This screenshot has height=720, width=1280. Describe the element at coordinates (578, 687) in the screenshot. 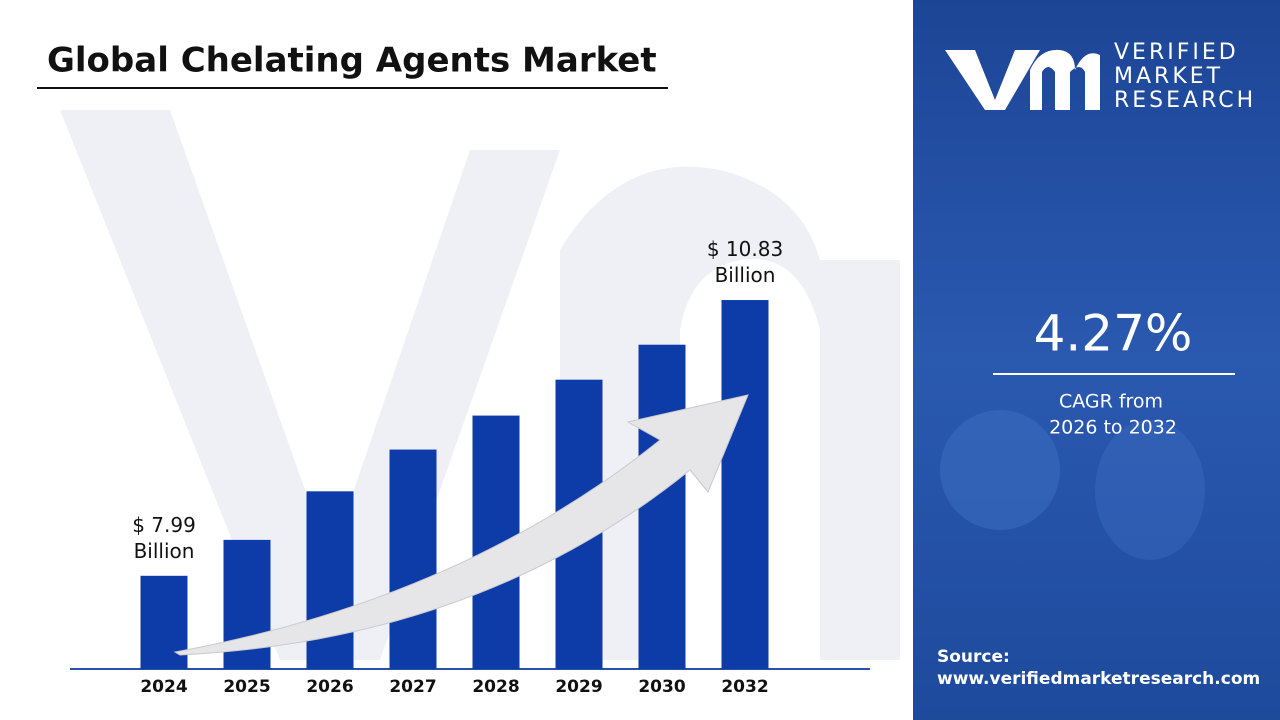

I see `x-tick-label: 2029` at that location.